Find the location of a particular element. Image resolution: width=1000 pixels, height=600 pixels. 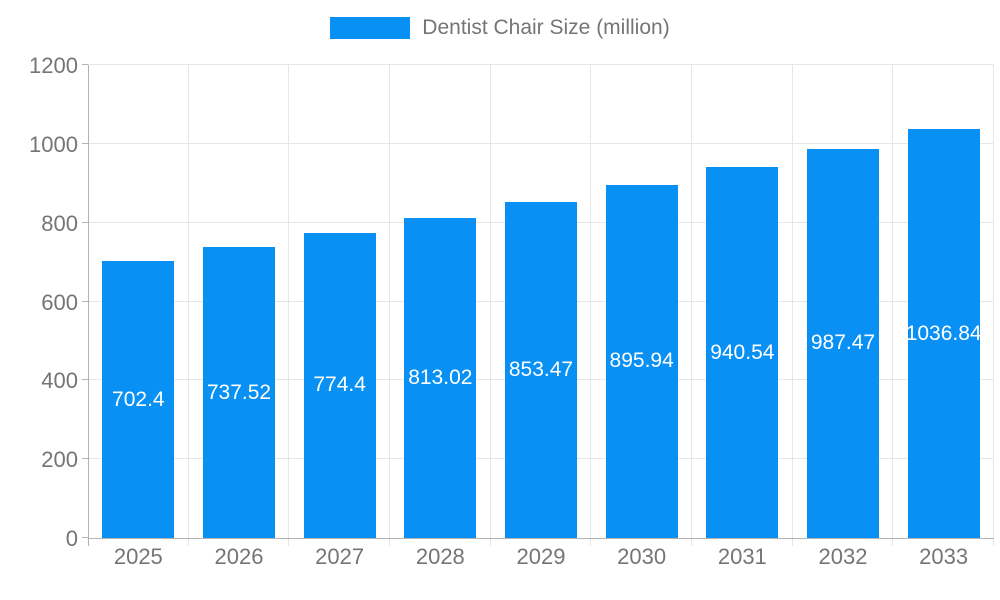

y-tick-label: 800 is located at coordinates (59, 223).